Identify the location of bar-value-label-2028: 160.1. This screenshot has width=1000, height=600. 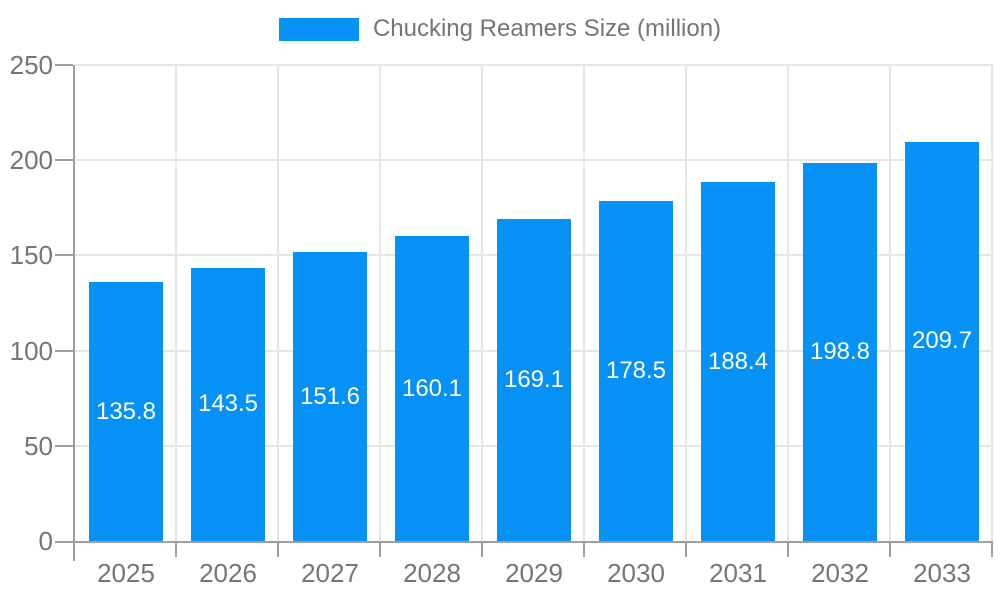
(432, 388).